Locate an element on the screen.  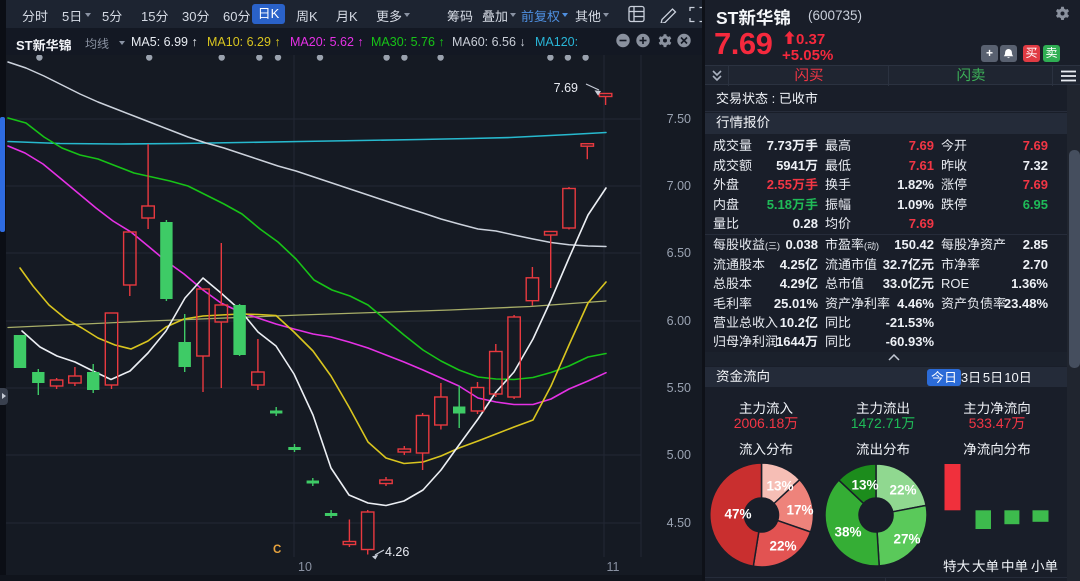
svg-text: C is located at coordinates (277, 550).